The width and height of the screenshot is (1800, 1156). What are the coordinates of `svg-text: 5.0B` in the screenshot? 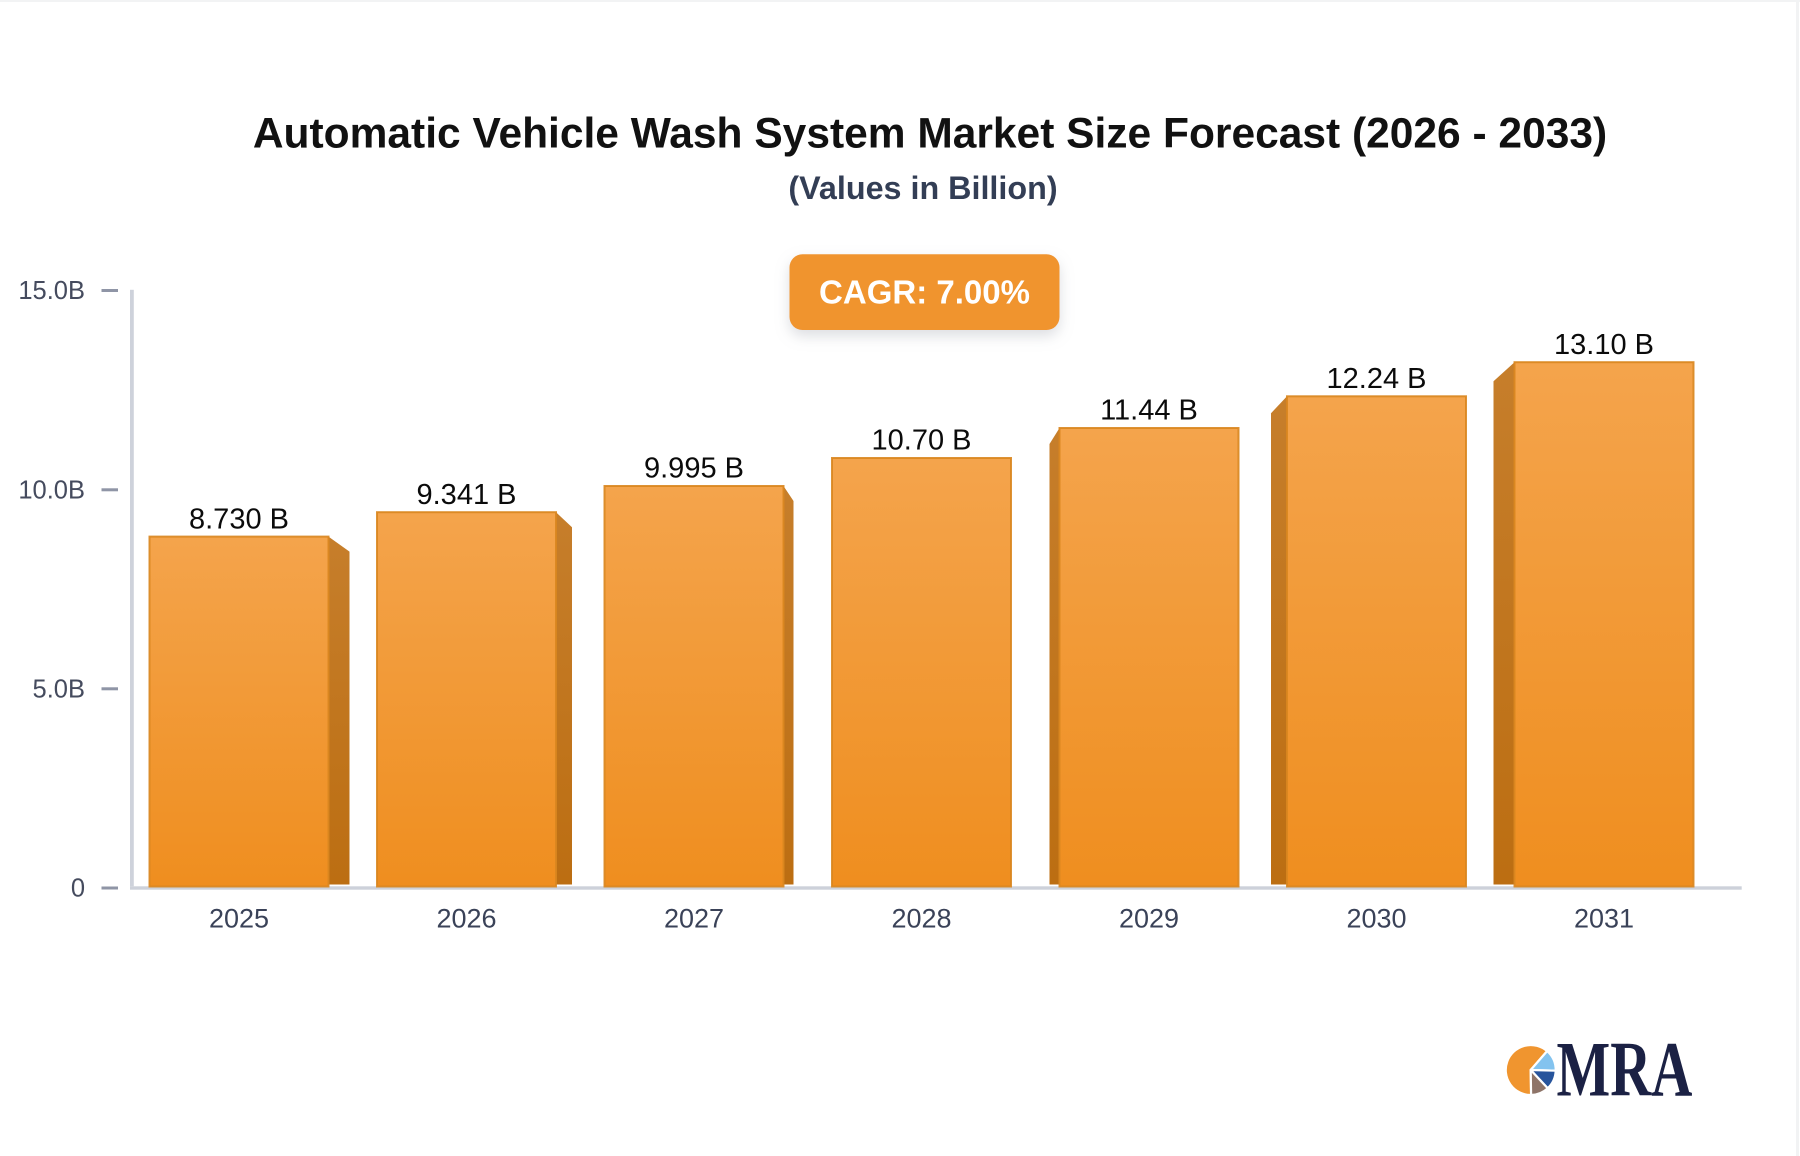 It's located at (59, 689).